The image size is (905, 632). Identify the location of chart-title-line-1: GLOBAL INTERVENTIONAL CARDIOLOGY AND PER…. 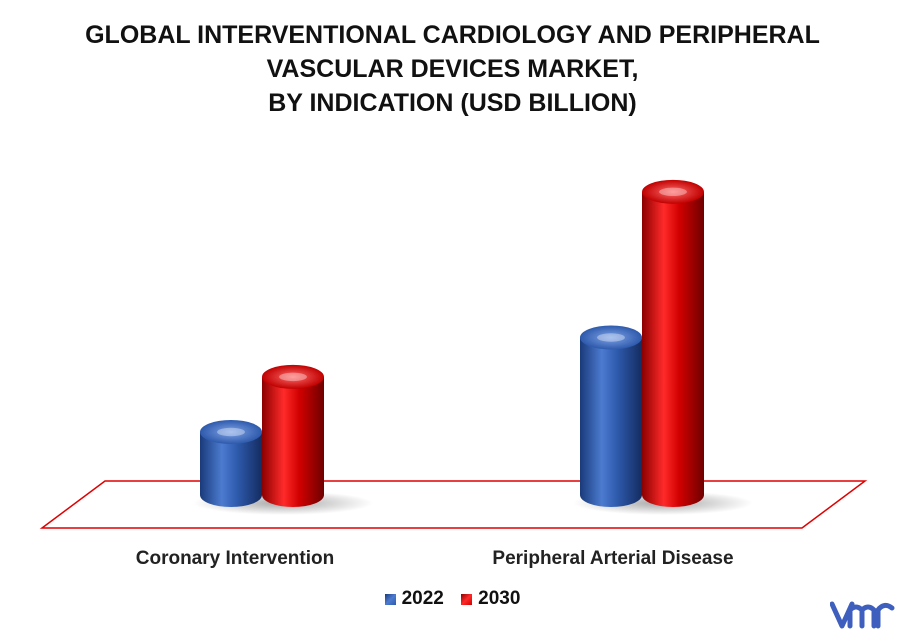
(452, 35).